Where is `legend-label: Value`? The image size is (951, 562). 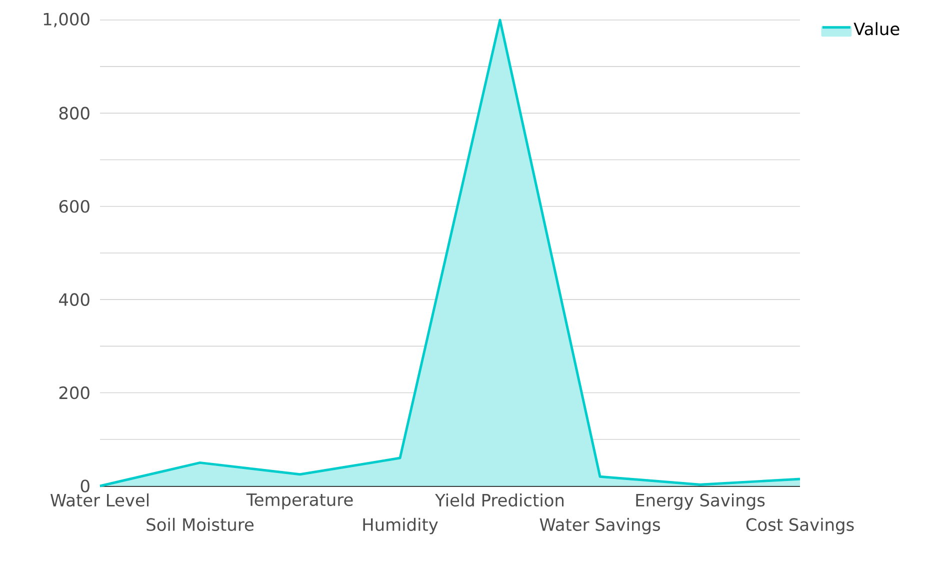 legend-label: Value is located at coordinates (877, 29).